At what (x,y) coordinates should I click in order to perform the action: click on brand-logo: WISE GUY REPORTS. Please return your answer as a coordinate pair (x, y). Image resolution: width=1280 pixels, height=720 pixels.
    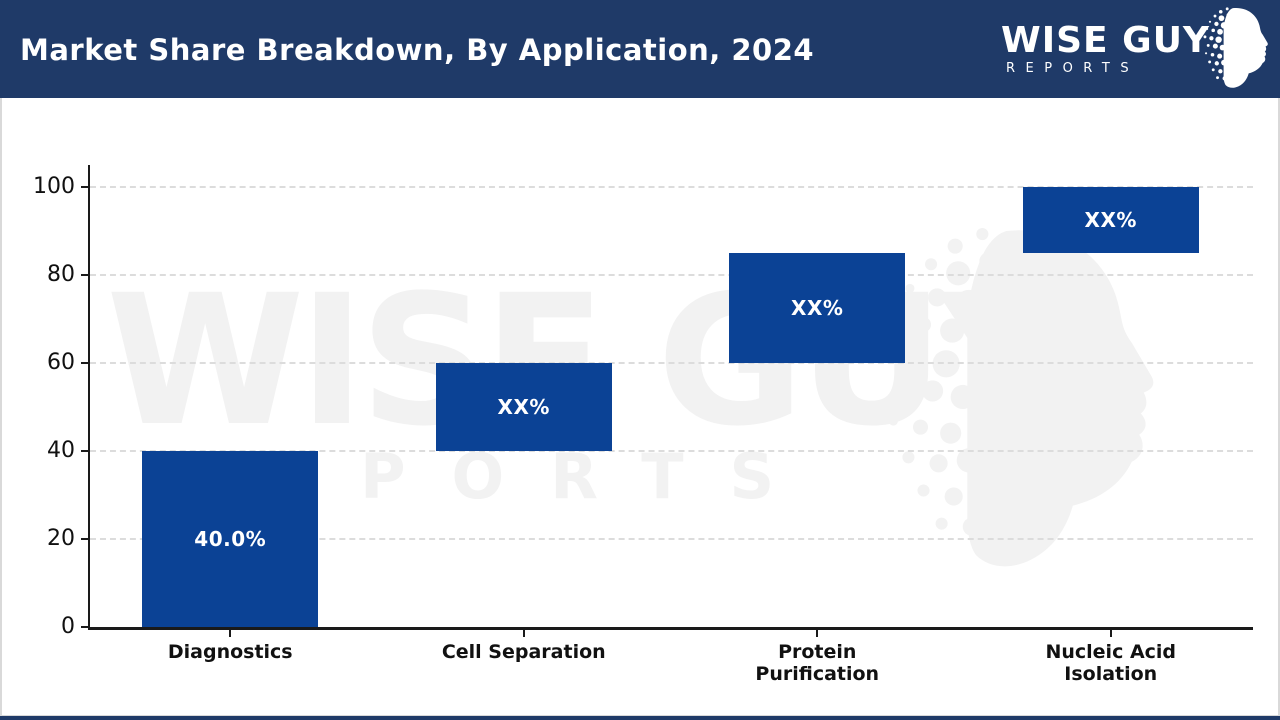
    Looking at the image, I should click on (1136, 48).